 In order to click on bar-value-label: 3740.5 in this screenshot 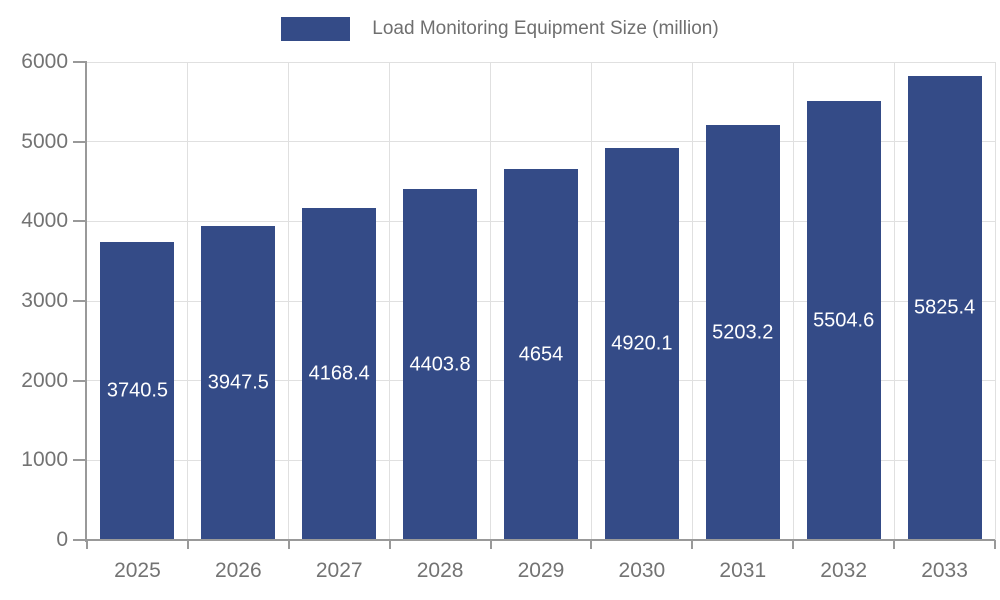, I will do `click(137, 390)`.